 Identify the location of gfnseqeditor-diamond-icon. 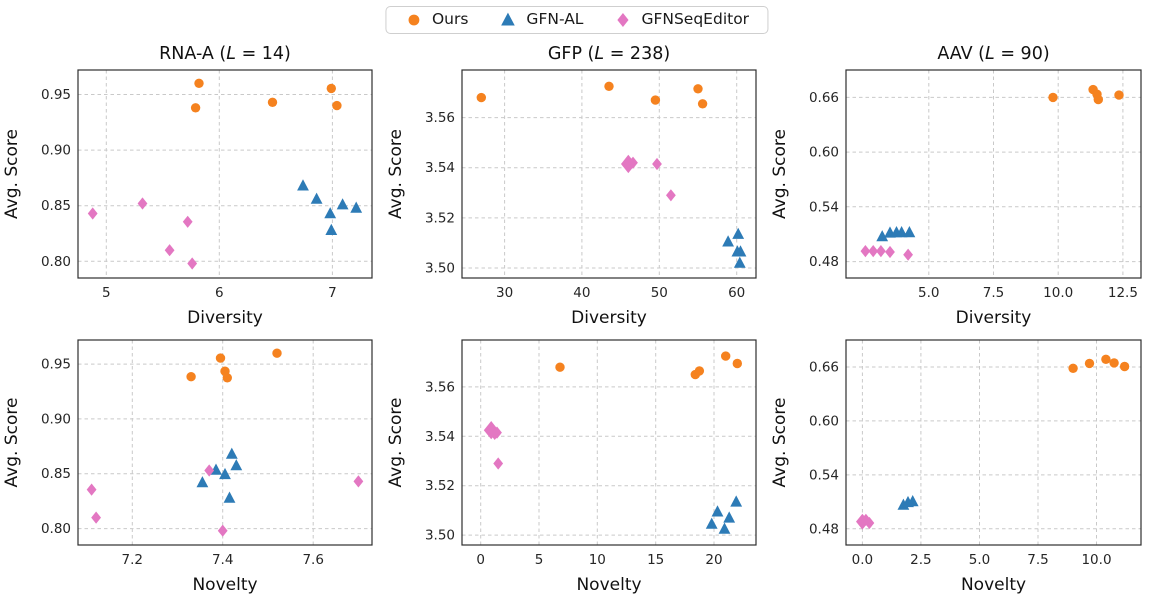
(623, 20).